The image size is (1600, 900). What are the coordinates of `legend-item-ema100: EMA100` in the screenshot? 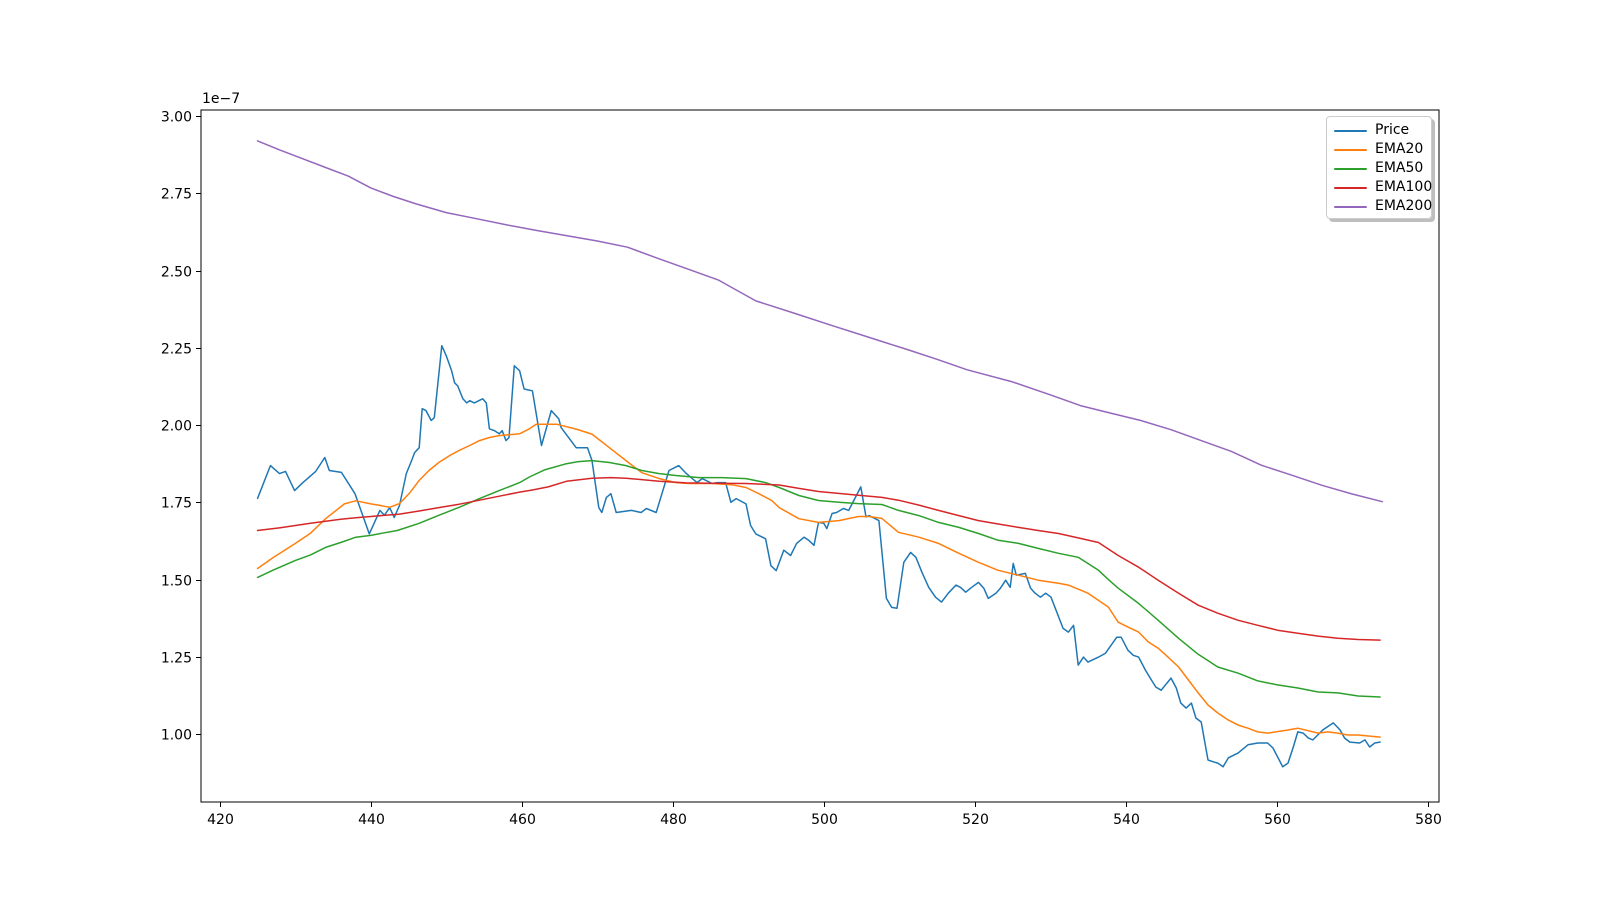 It's located at (1383, 187).